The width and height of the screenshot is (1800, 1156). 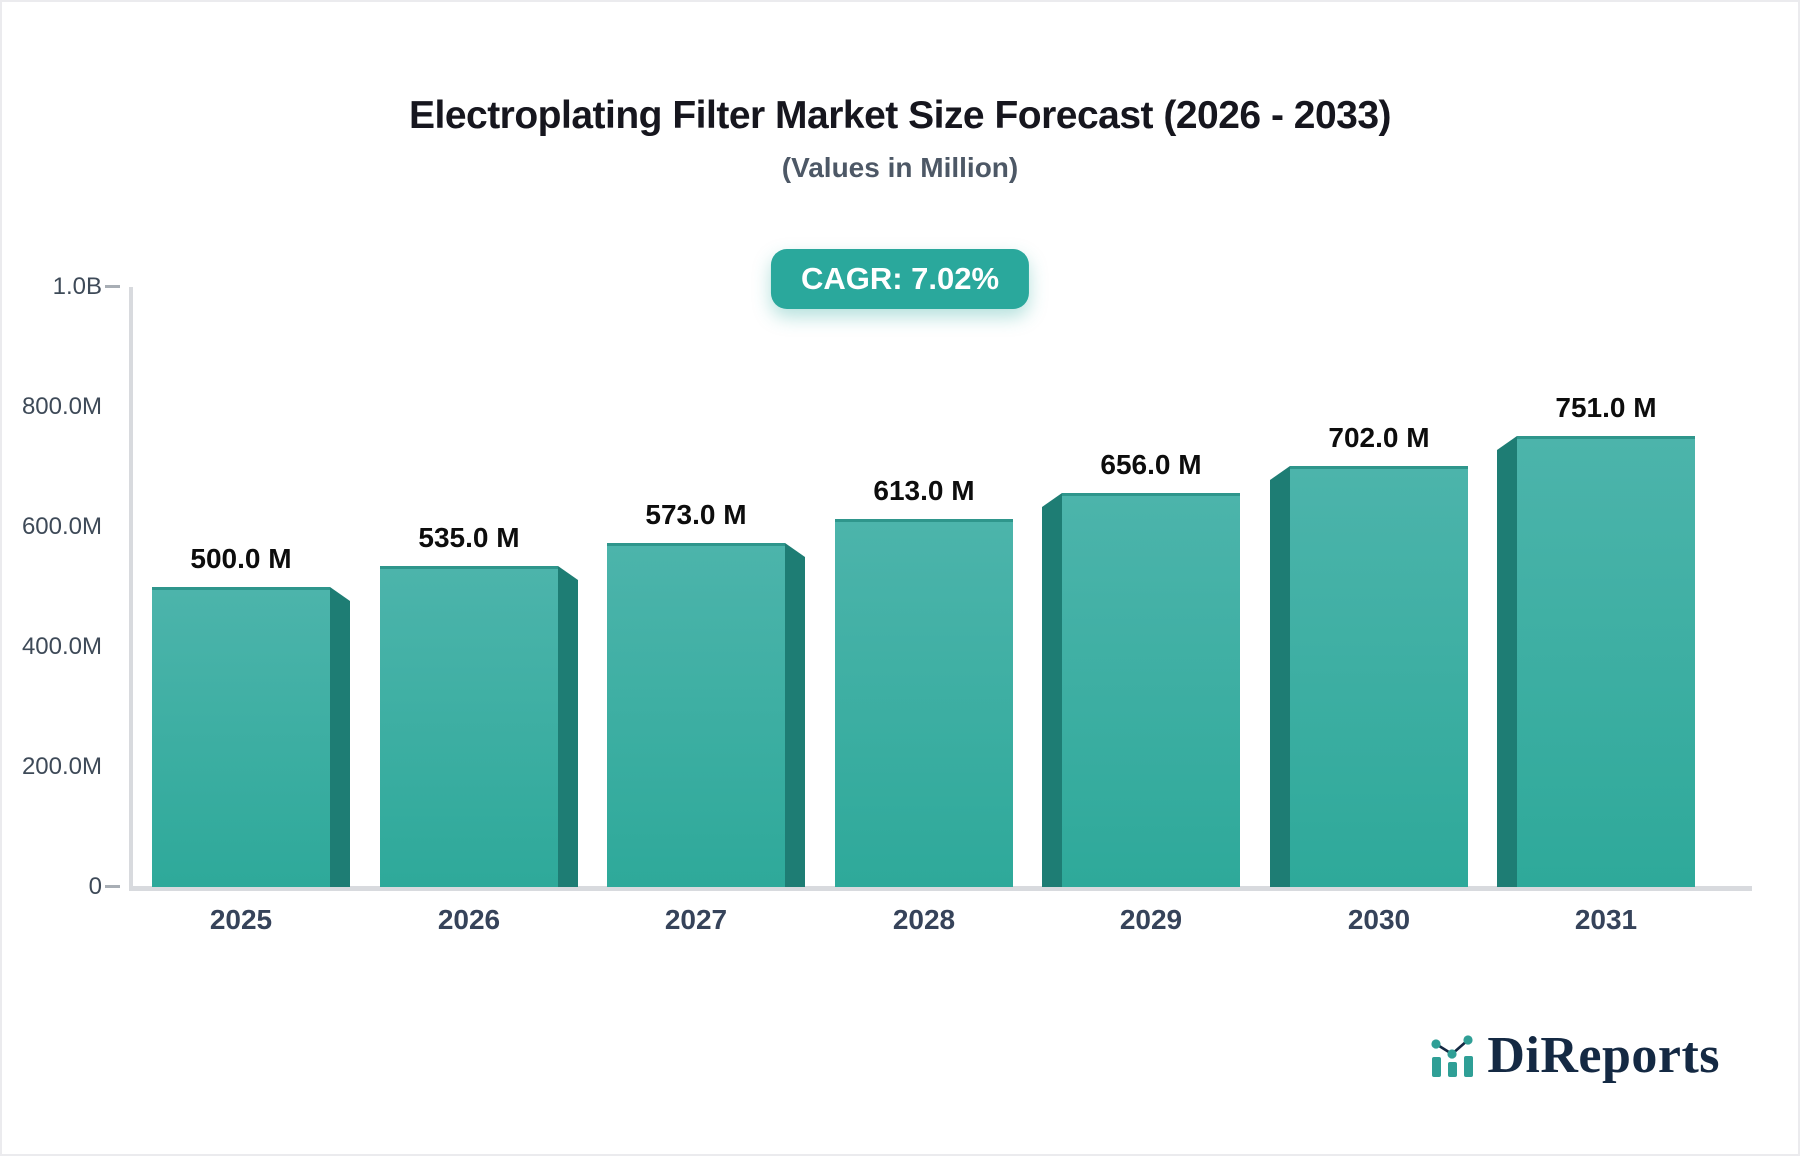 I want to click on y-axis-label: 800.0M, so click(x=61, y=406).